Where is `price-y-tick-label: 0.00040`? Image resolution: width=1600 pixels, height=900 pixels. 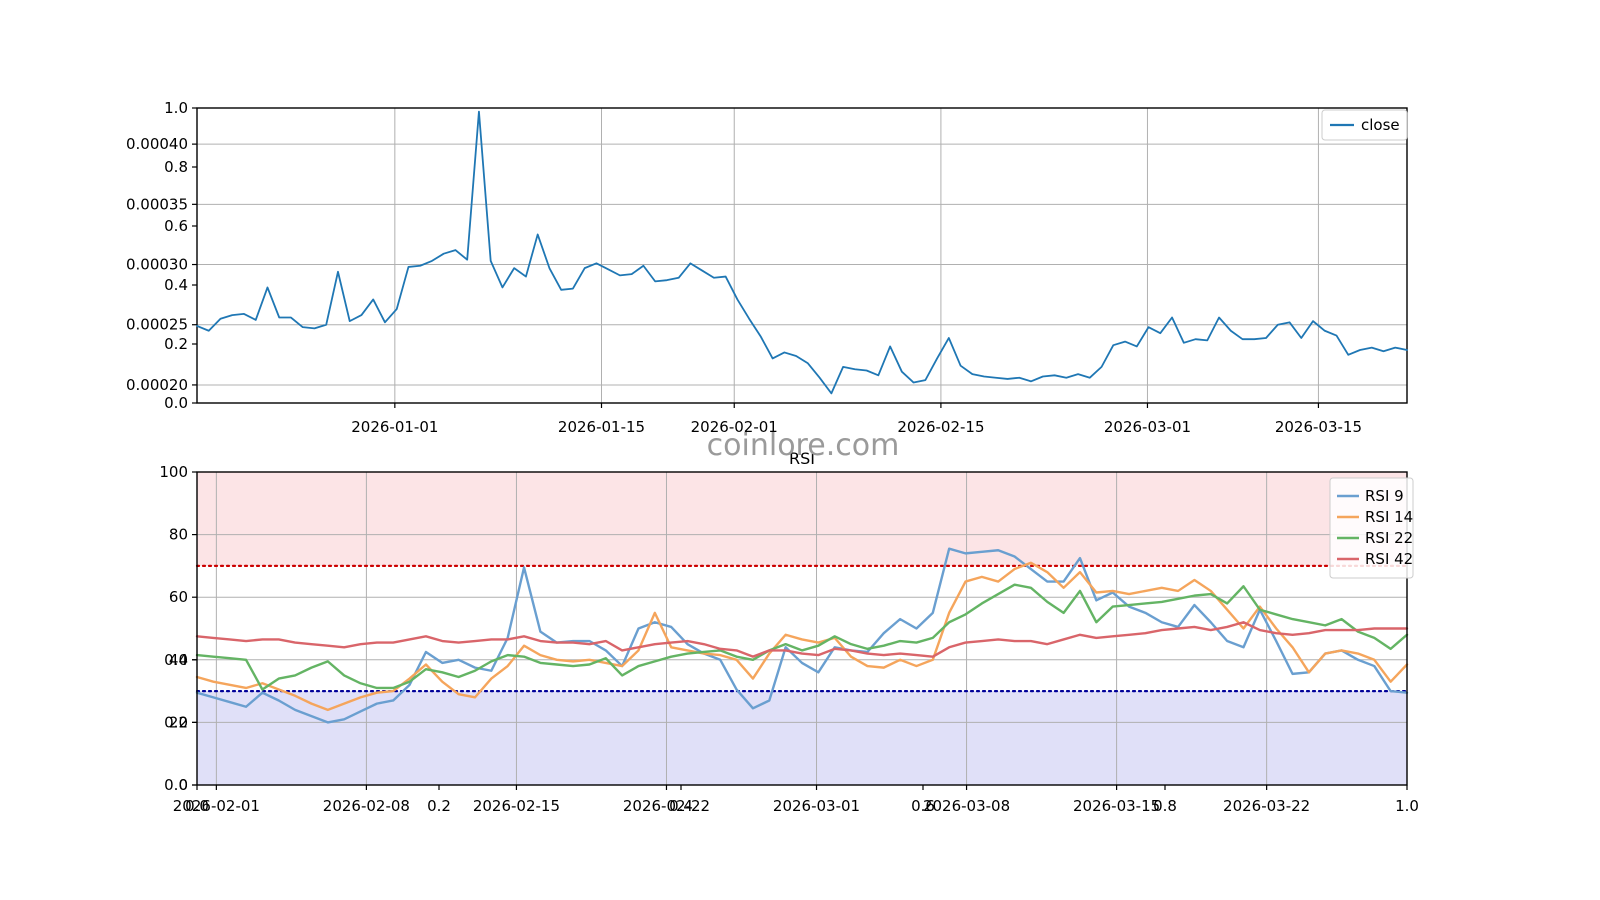
price-y-tick-label: 0.00040 is located at coordinates (157, 144).